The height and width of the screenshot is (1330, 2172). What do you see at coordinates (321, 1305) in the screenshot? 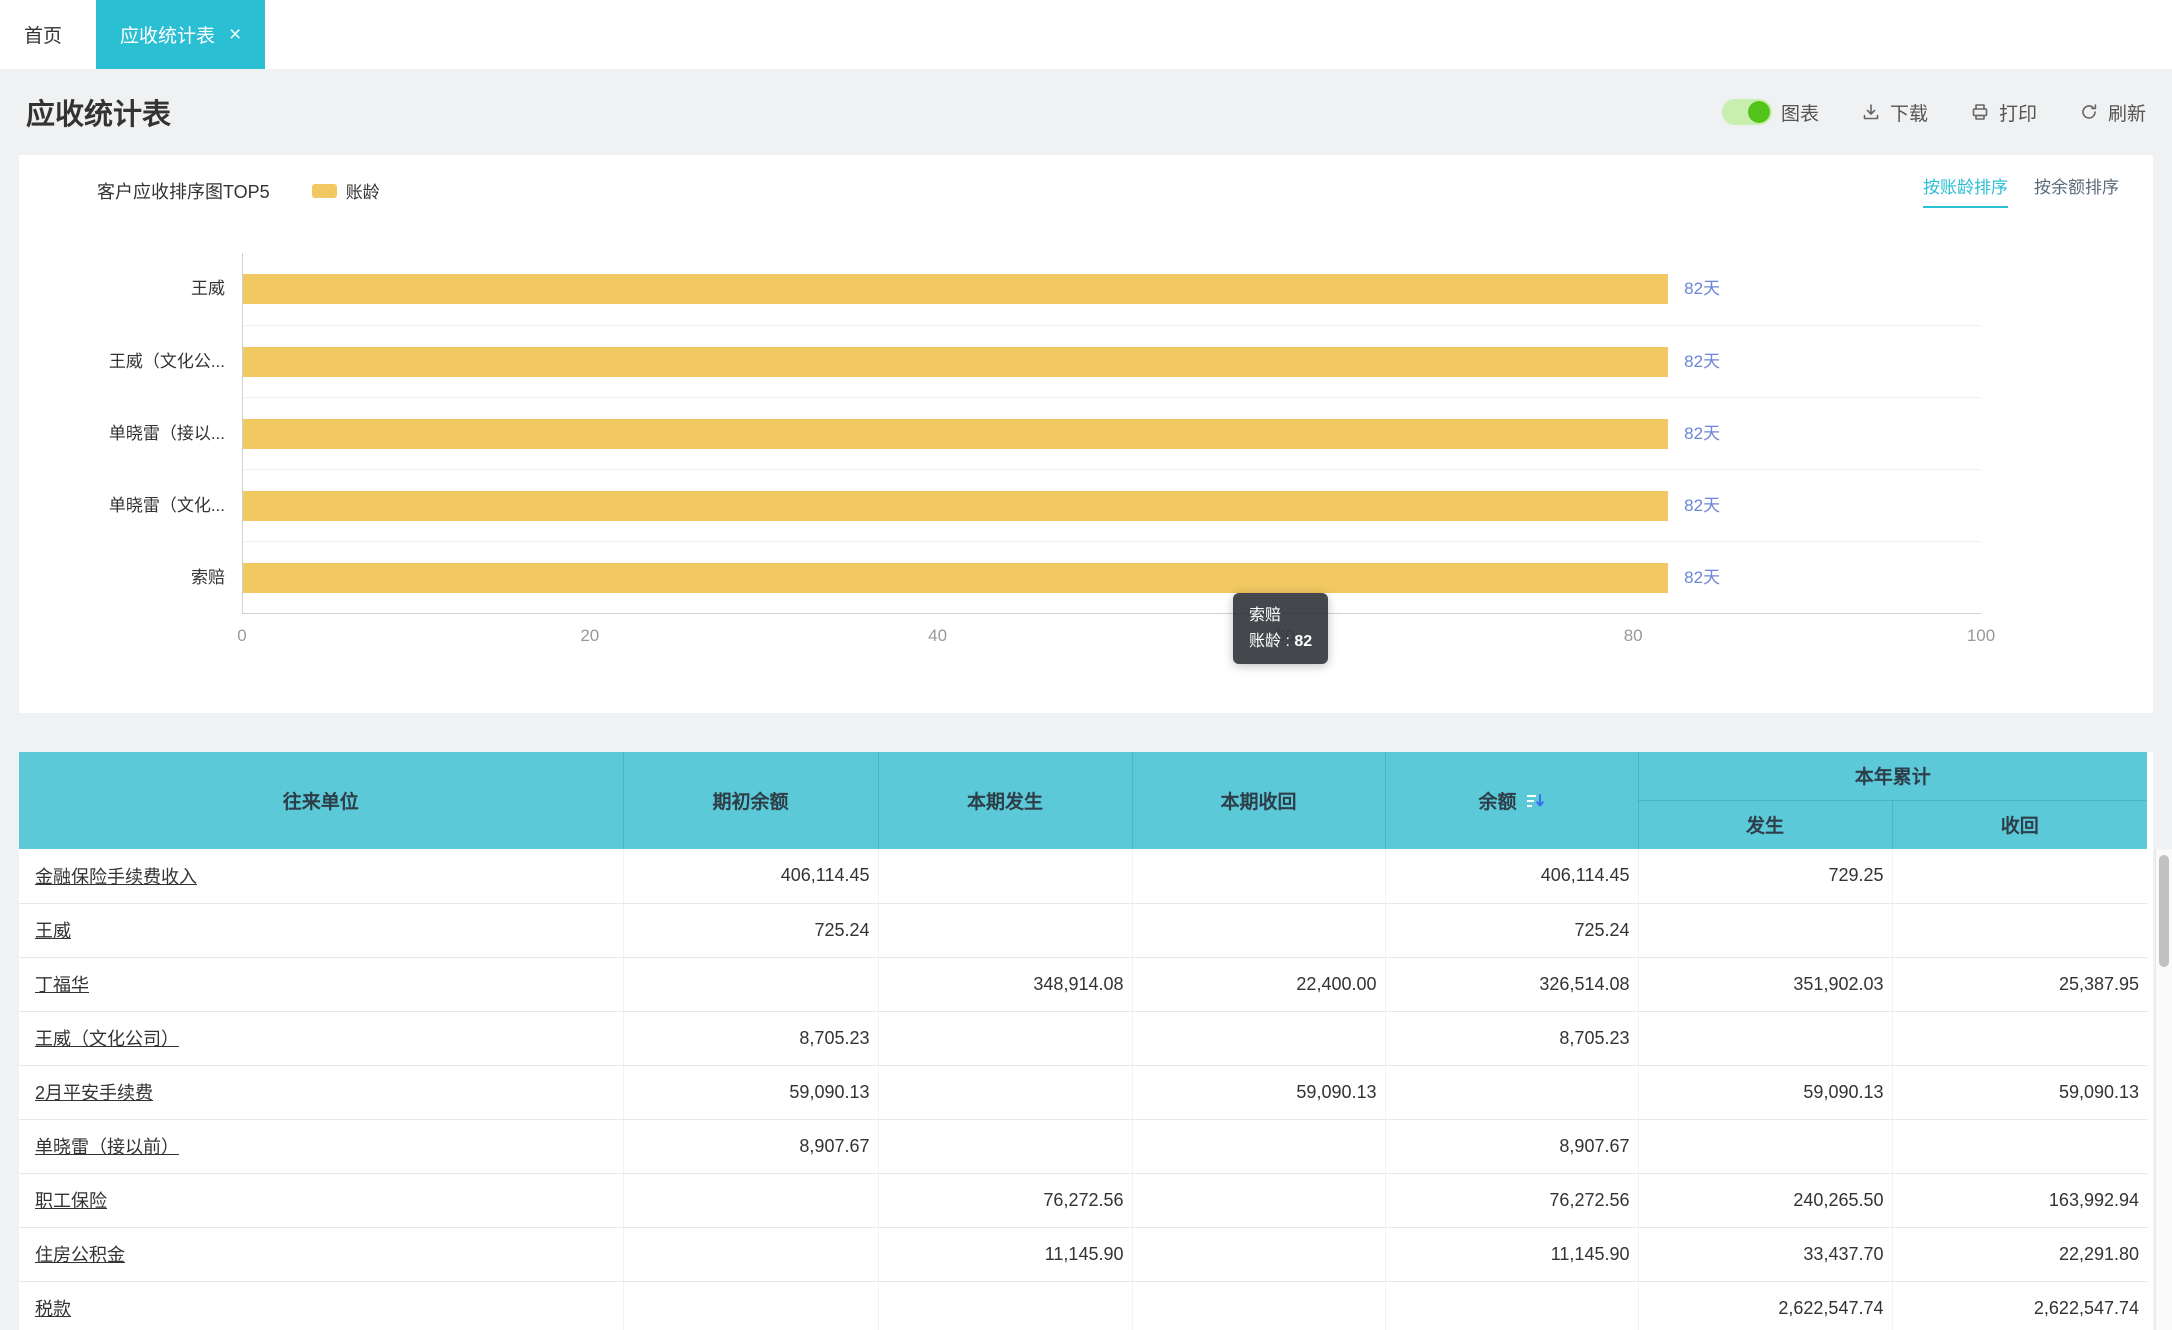
I see `customer-cell: 税款` at bounding box center [321, 1305].